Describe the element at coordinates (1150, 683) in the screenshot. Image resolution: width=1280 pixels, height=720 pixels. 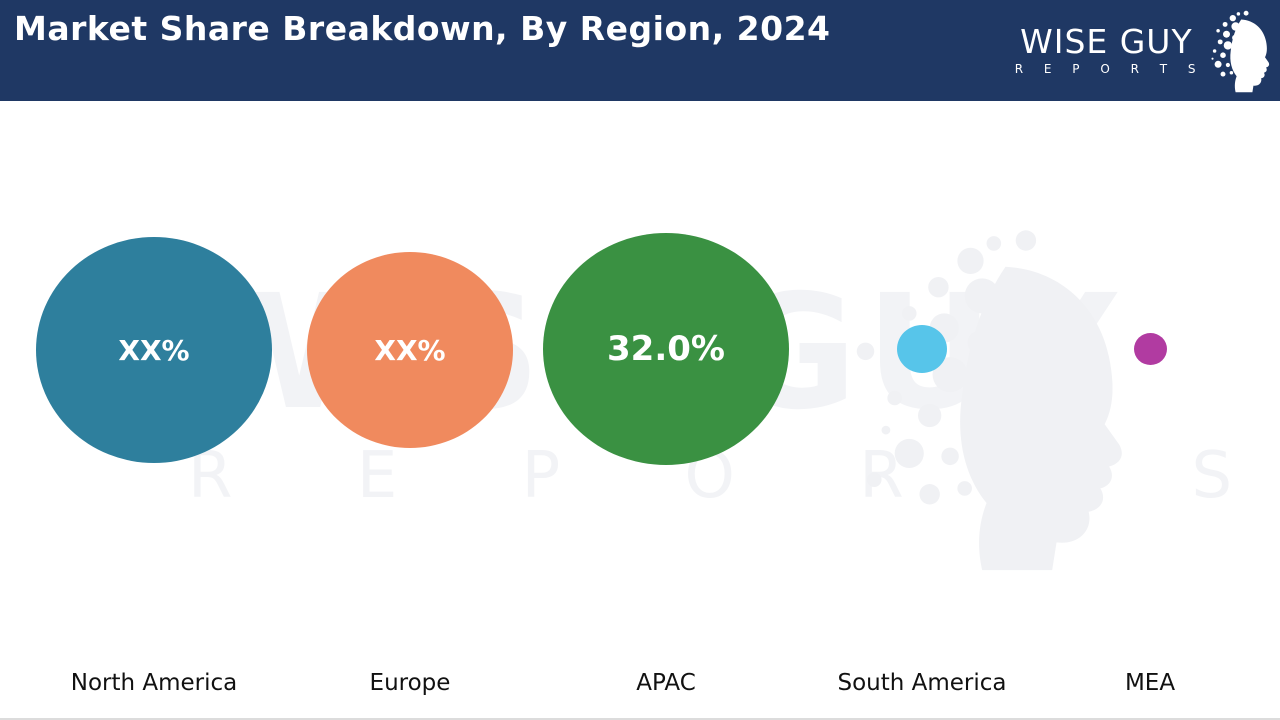
I see `category-label-mea: MEA` at that location.